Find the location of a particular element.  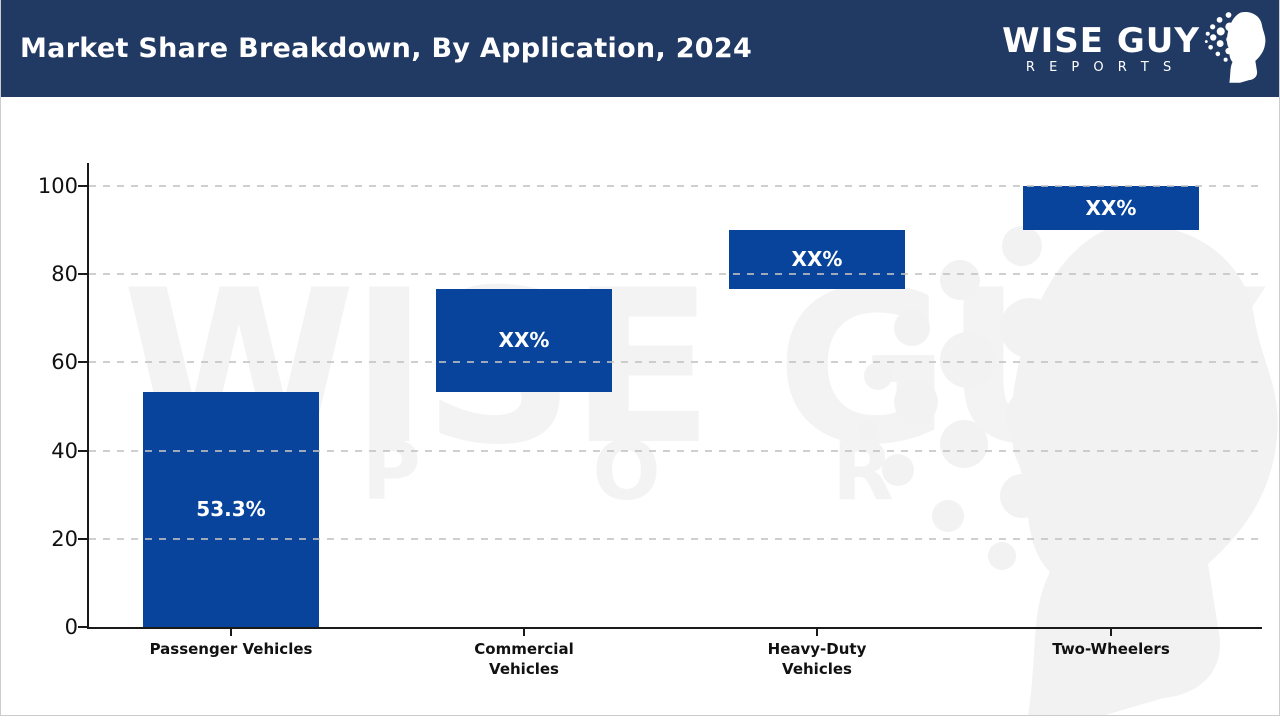

y-tick-label: 60 is located at coordinates (64, 362).